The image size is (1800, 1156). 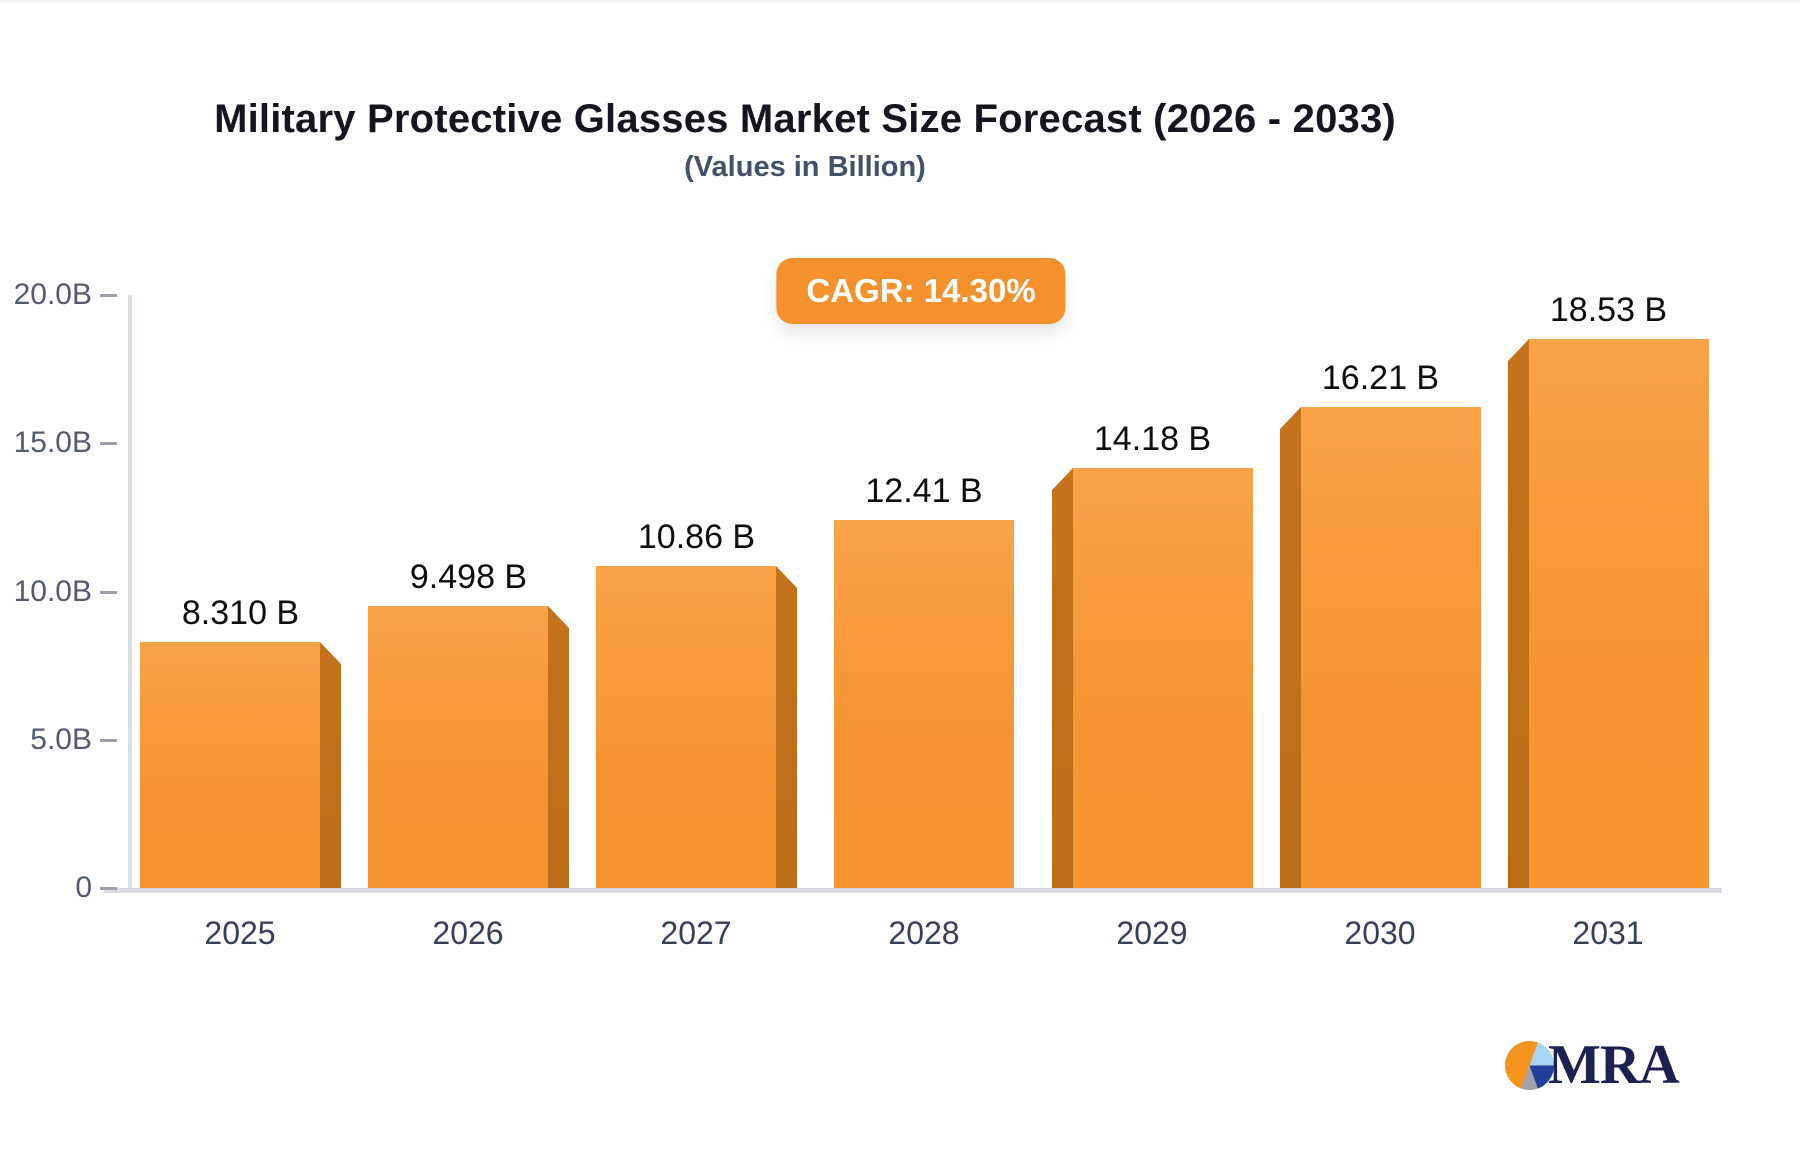 I want to click on bar-value-label: 10.86 B, so click(x=696, y=537).